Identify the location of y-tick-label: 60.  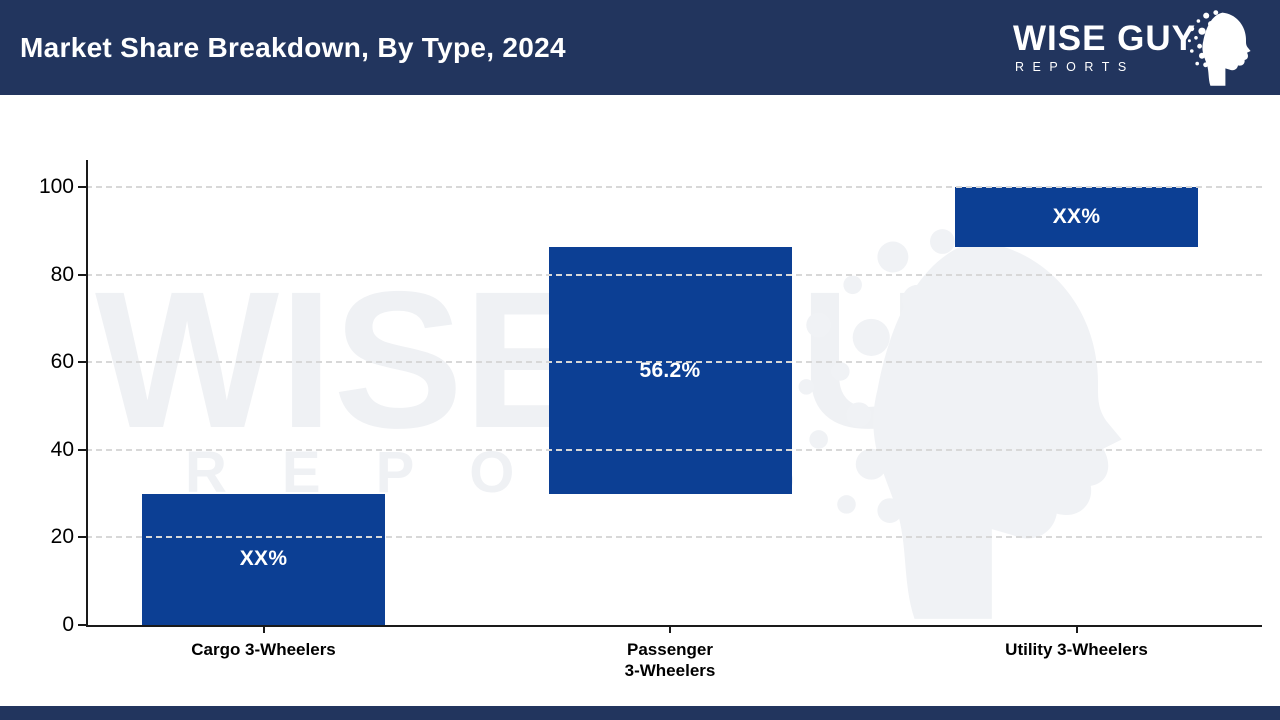
(62, 362).